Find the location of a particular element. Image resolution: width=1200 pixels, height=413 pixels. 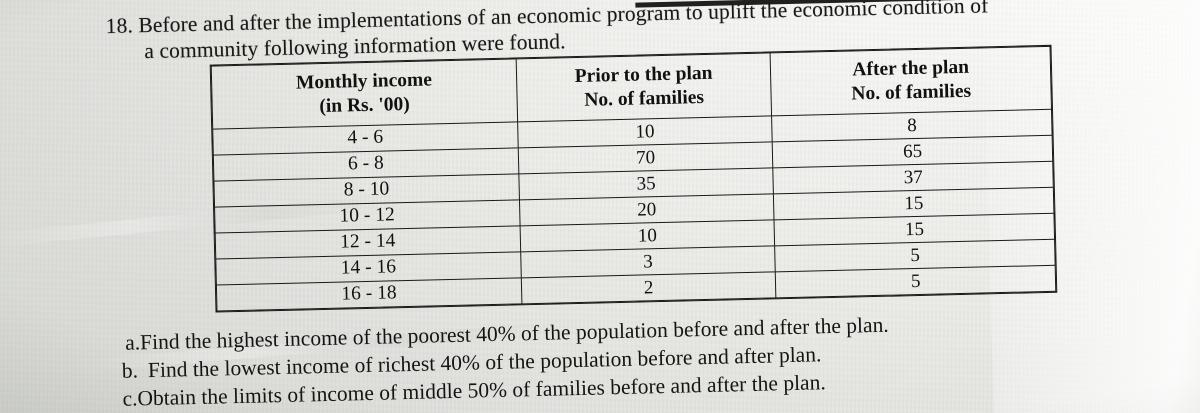

header-income-line-1: Monthly income is located at coordinates (364, 81).